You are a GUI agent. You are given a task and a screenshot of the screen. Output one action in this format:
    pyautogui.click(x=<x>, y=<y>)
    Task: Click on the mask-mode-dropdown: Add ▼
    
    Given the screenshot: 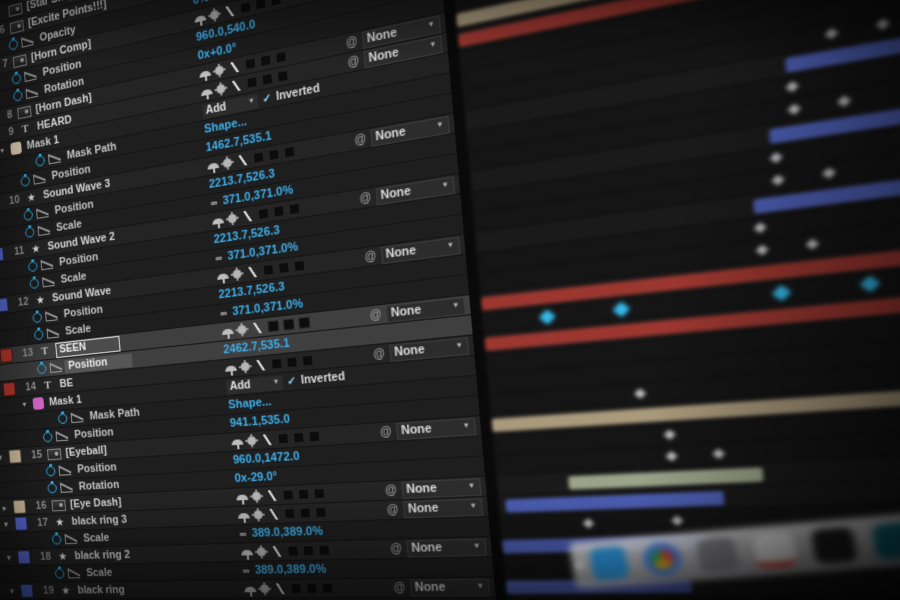 What is the action you would take?
    pyautogui.click(x=255, y=384)
    